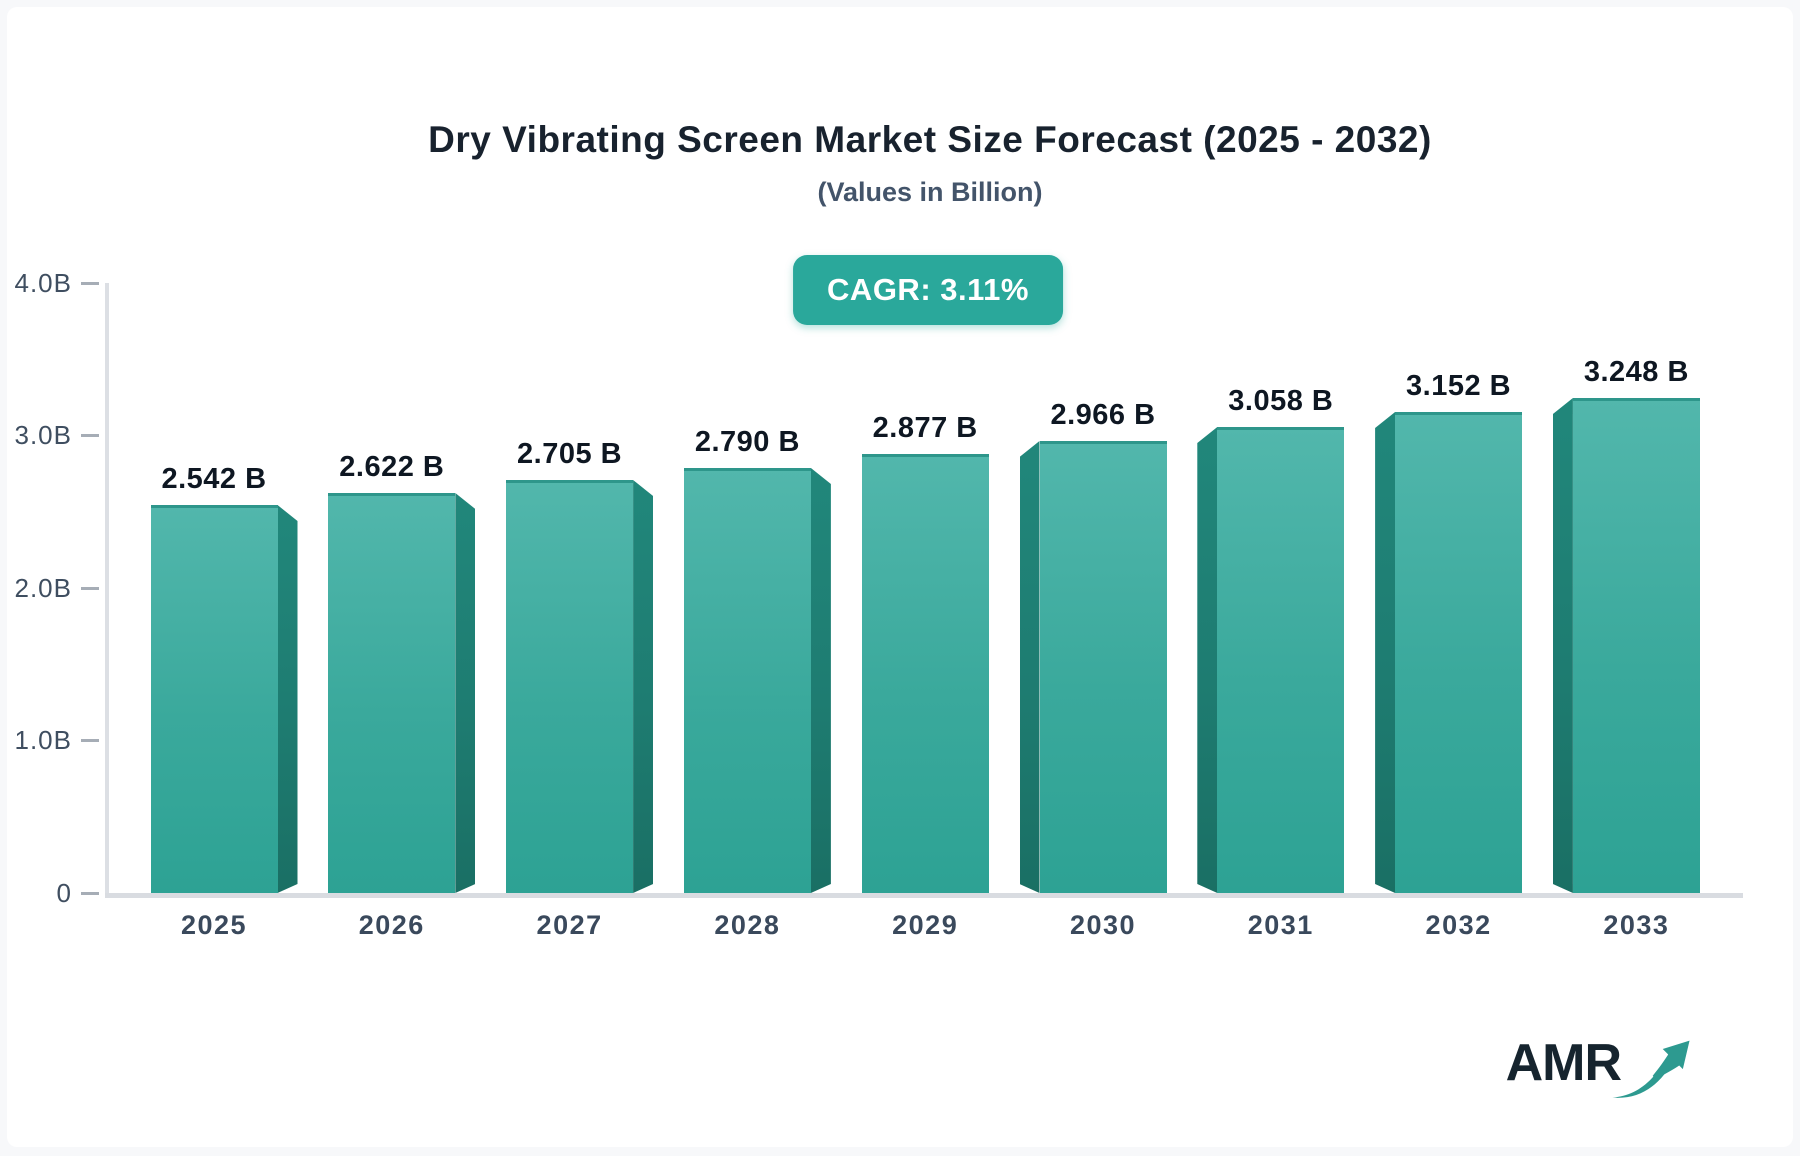 The image size is (1800, 1156). Describe the element at coordinates (64, 892) in the screenshot. I see `y-tick-label: 0` at that location.